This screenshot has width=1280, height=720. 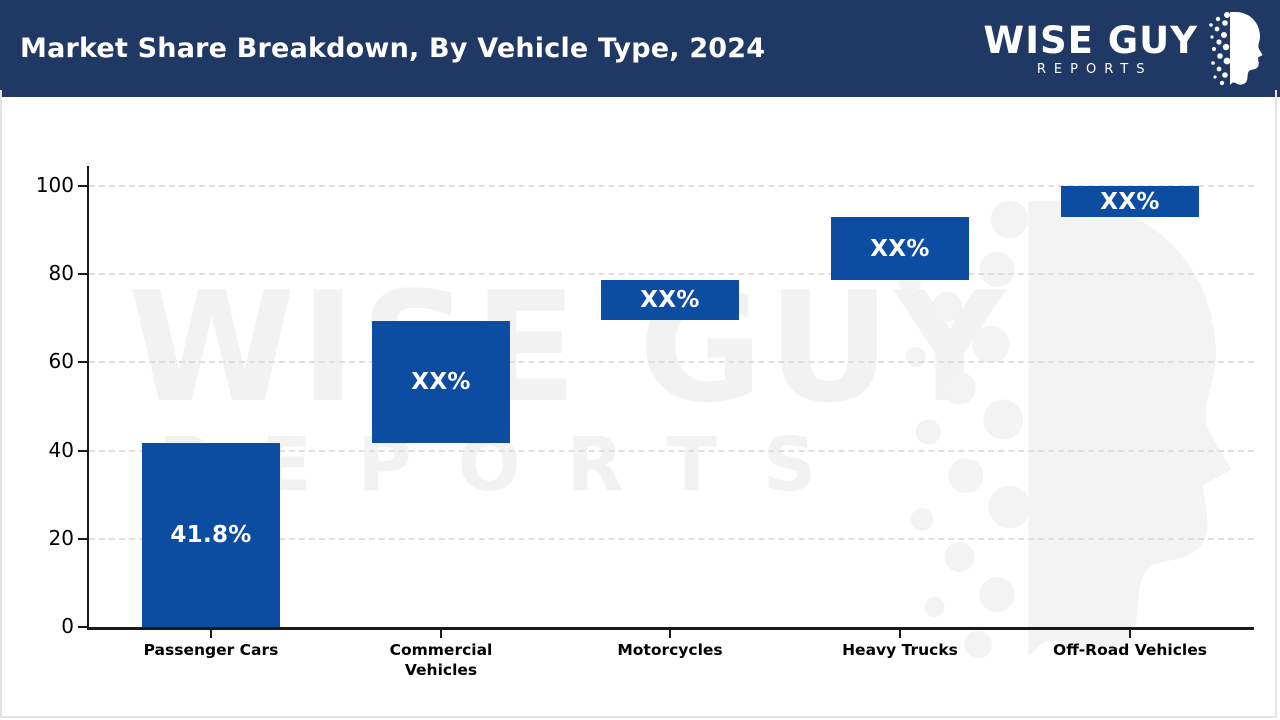 I want to click on x-category-label-1: Commercial Vehicles, so click(x=441, y=660).